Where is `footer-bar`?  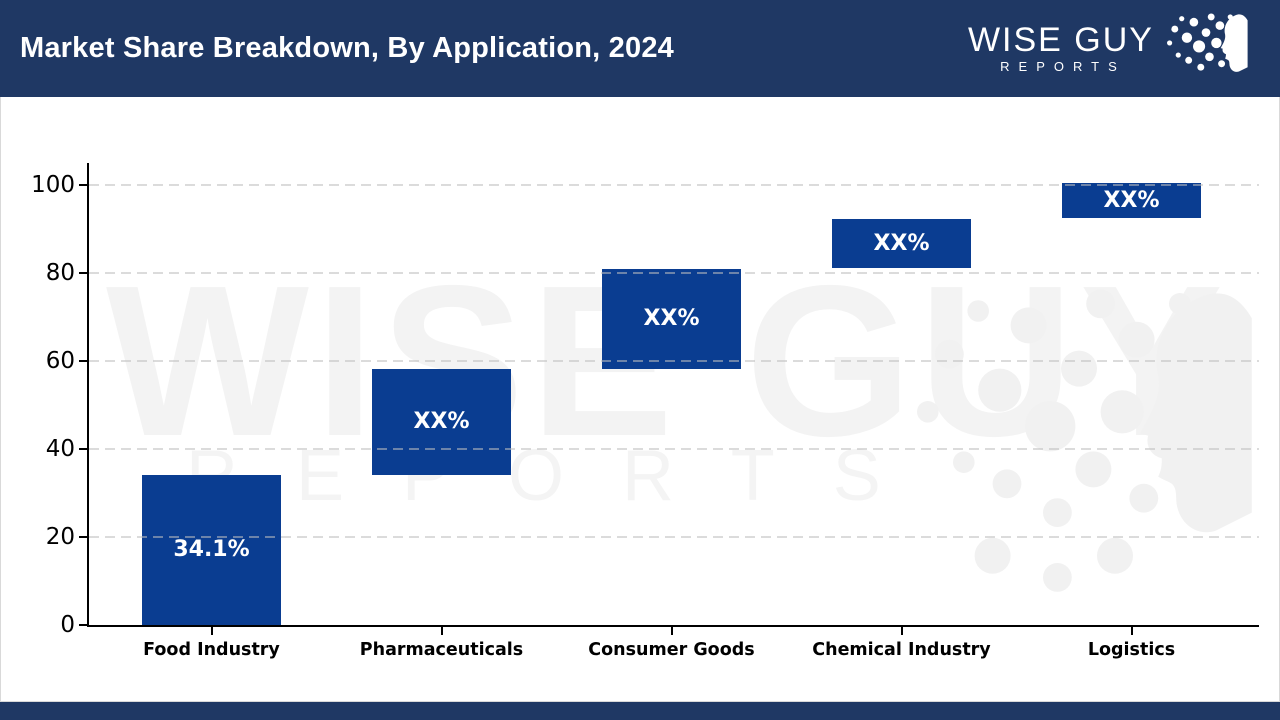
footer-bar is located at coordinates (640, 711).